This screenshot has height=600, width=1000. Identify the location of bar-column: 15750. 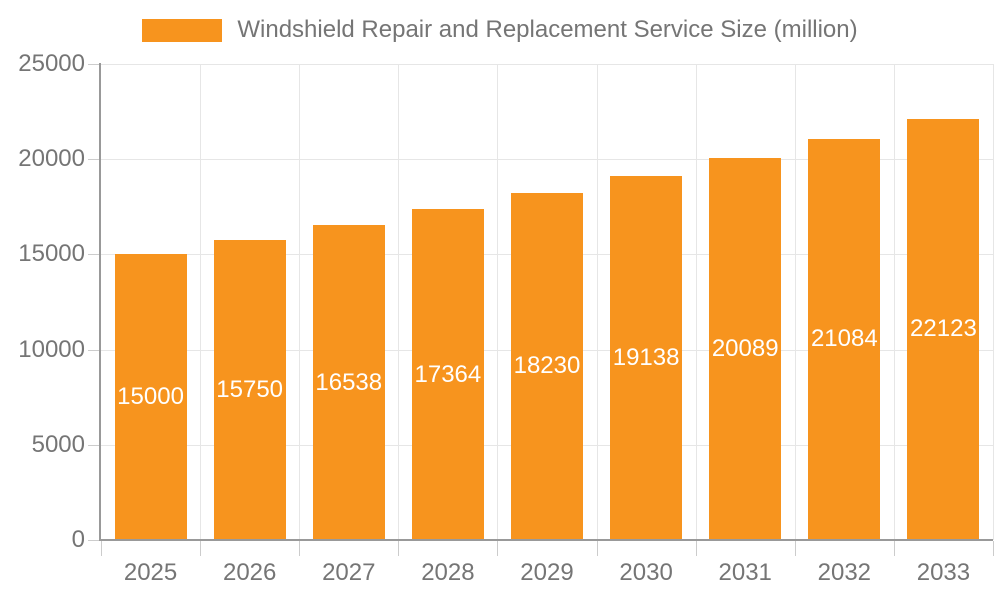
(249, 302).